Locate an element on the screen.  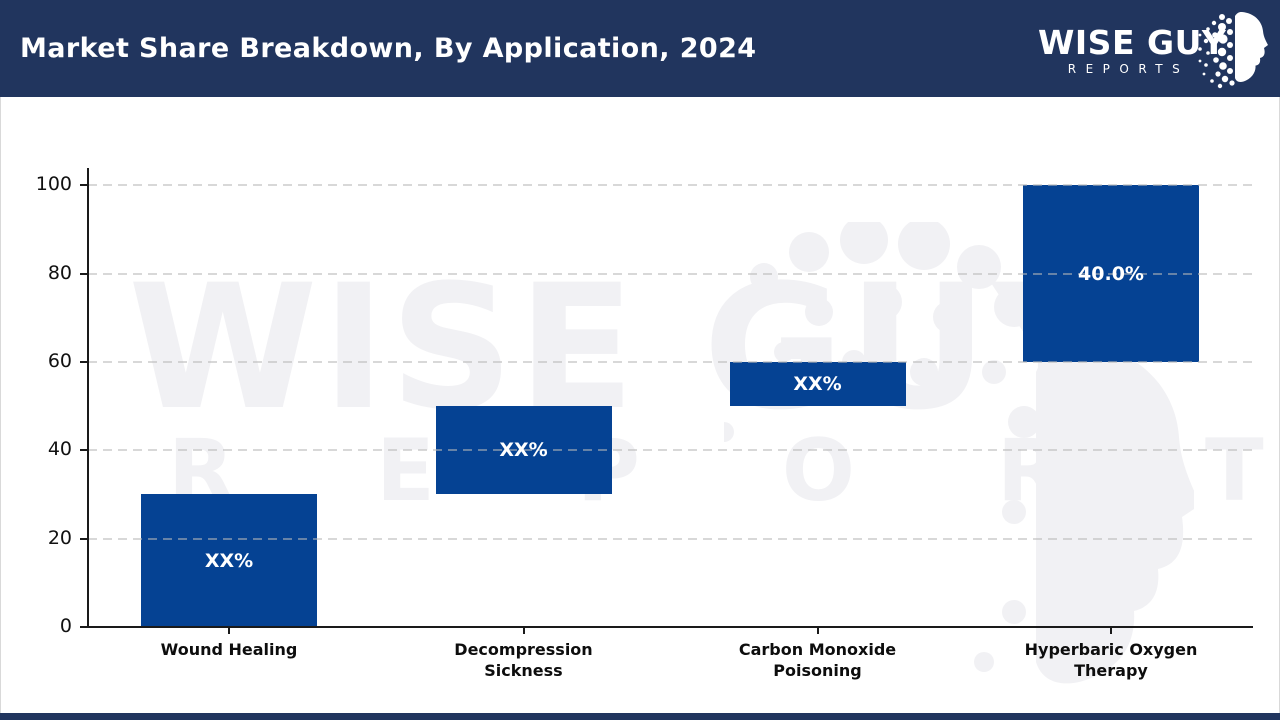
y-axis-tick-label: 80 is located at coordinates (59, 272).